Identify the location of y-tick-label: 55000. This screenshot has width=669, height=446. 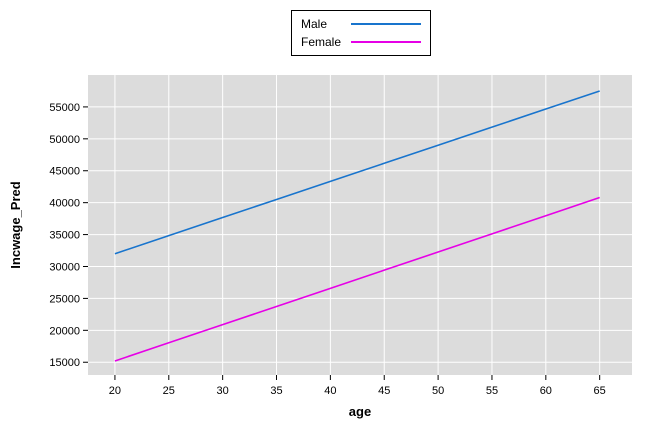
(64, 108).